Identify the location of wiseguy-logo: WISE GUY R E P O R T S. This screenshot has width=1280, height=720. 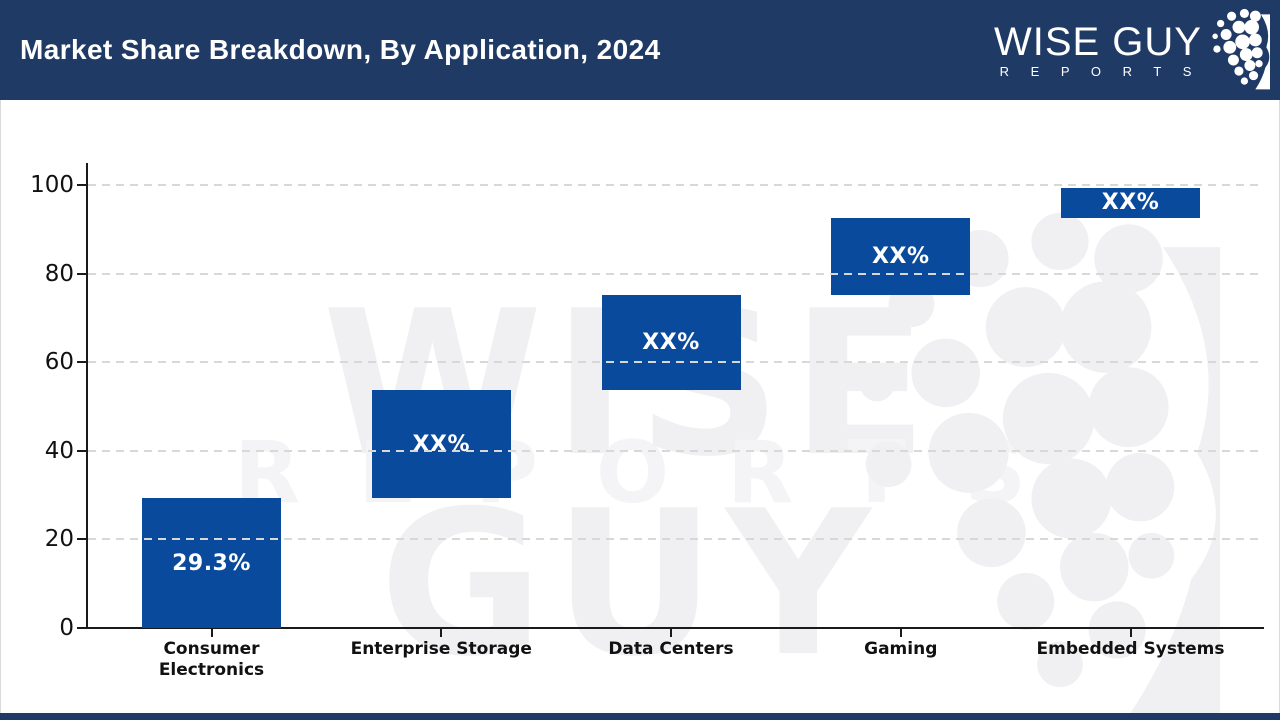
(1132, 50).